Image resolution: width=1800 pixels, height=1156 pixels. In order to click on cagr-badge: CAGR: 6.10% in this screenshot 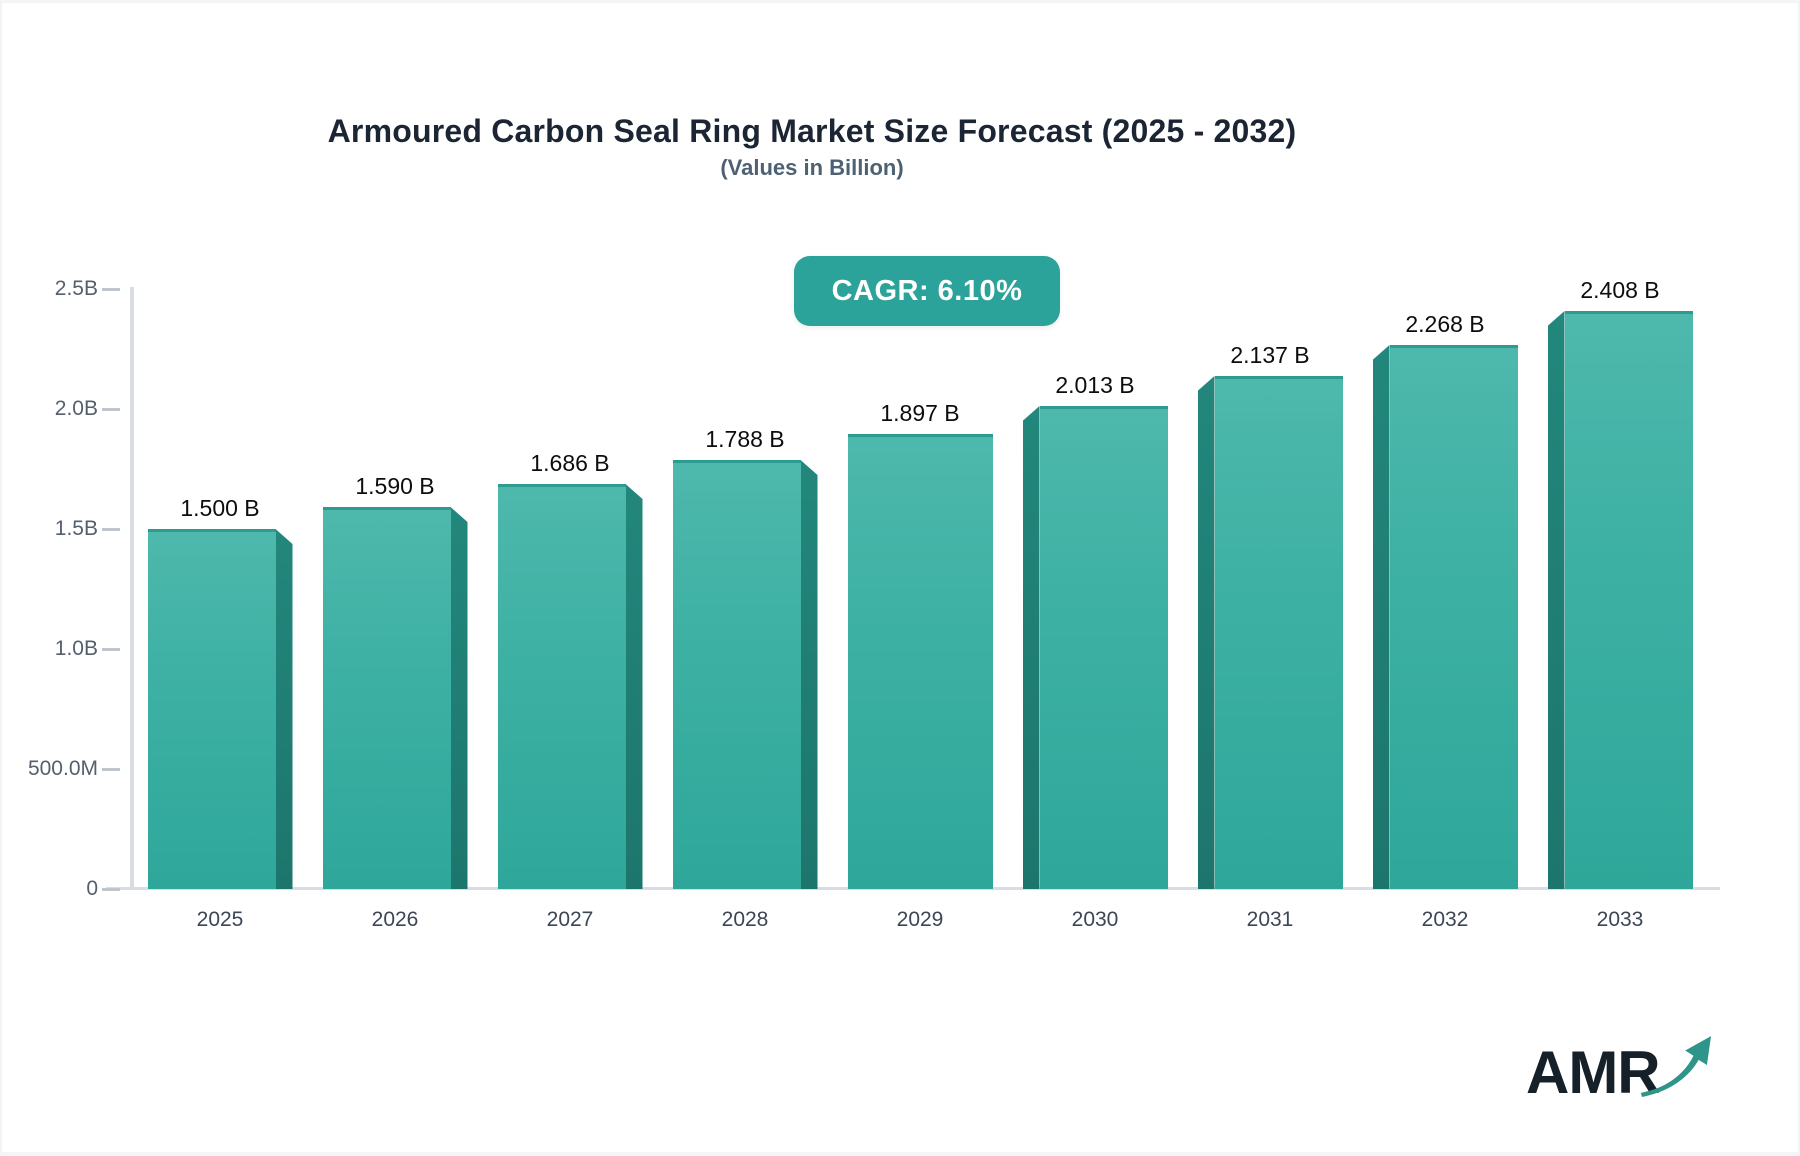, I will do `click(927, 291)`.